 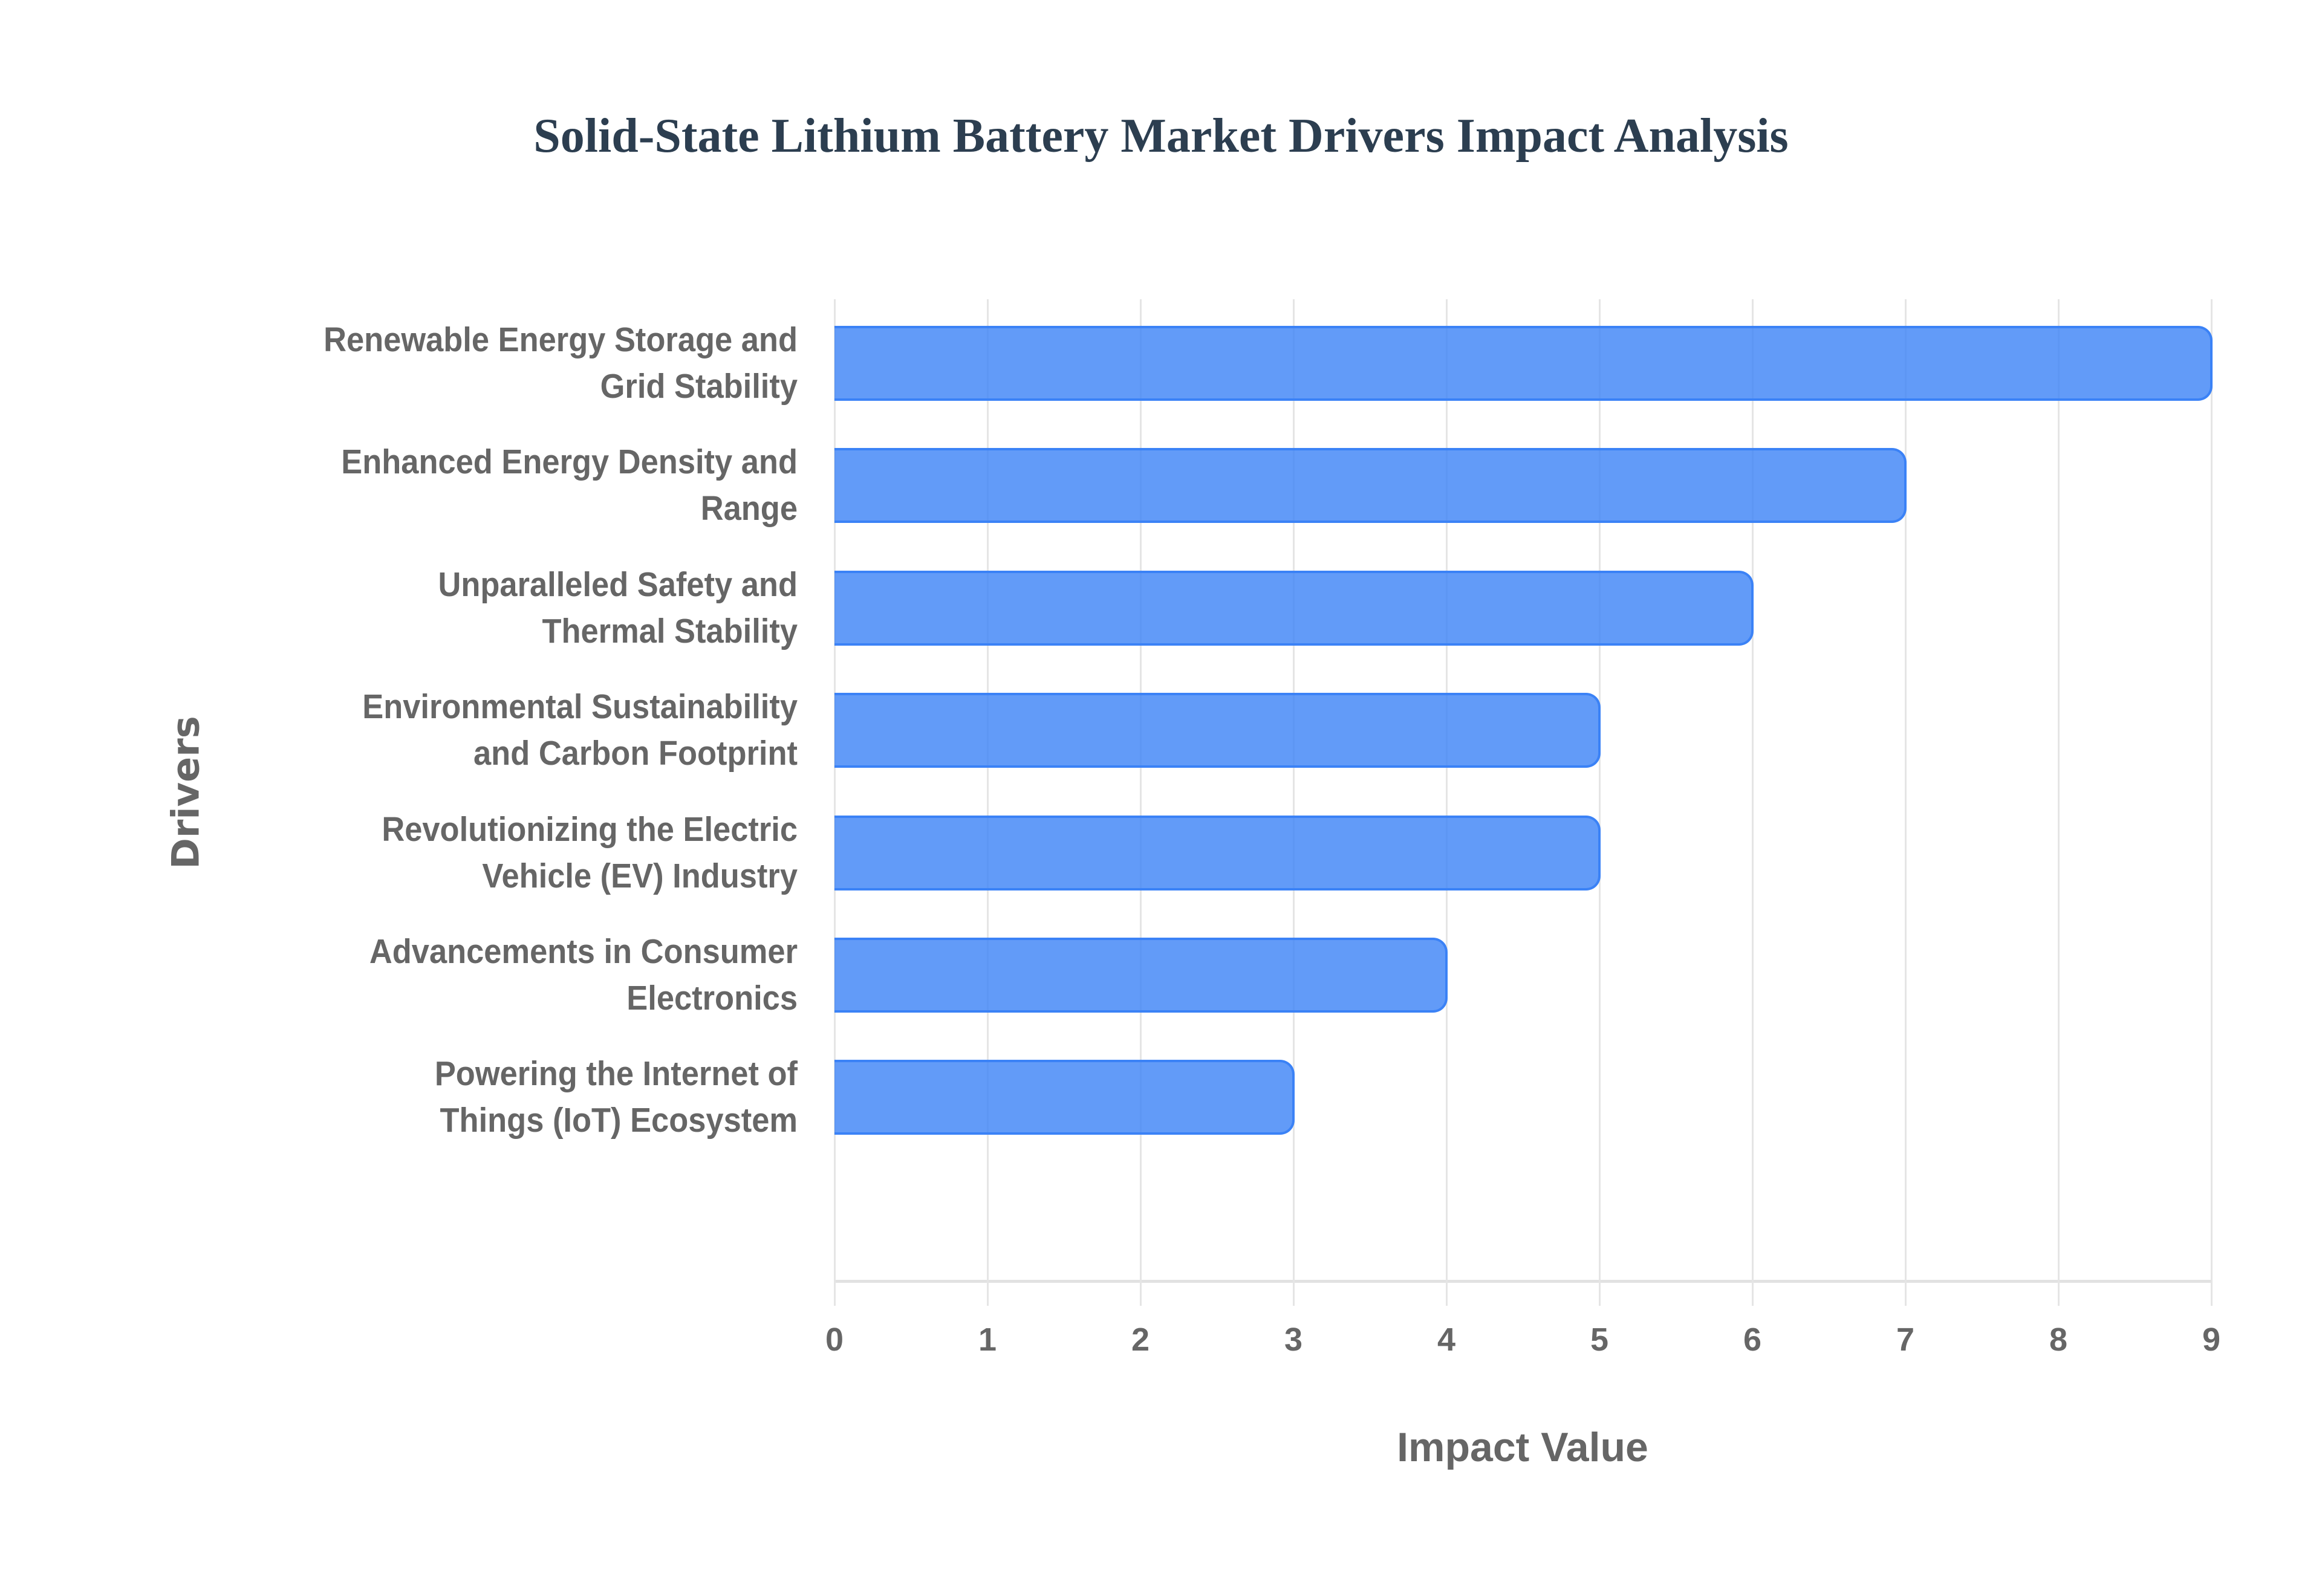 I want to click on x-tick-label: 5, so click(x=1599, y=1340).